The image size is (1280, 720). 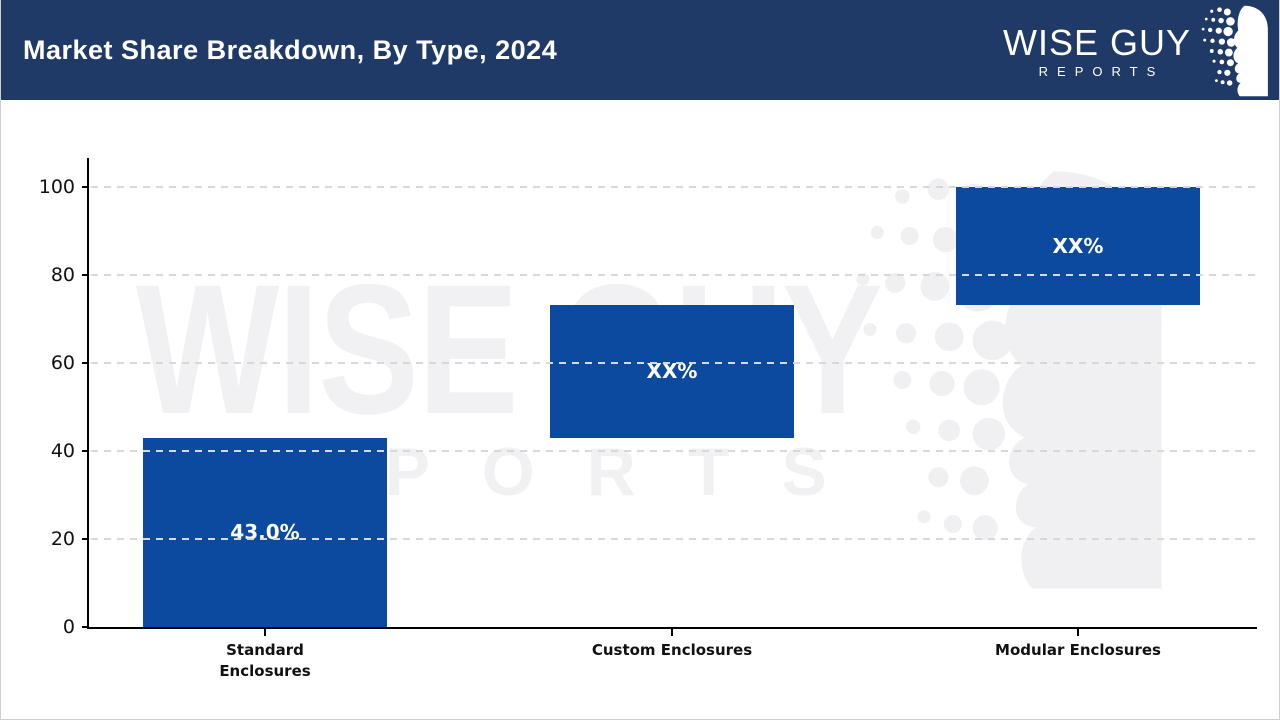 What do you see at coordinates (1078, 650) in the screenshot?
I see `x-tick-label-3: Modular Enclosures` at bounding box center [1078, 650].